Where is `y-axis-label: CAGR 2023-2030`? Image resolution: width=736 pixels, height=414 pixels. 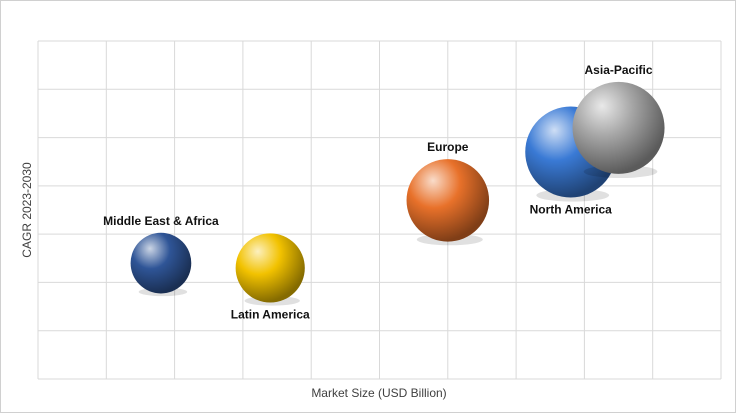
y-axis-label: CAGR 2023-2030 is located at coordinates (27, 210).